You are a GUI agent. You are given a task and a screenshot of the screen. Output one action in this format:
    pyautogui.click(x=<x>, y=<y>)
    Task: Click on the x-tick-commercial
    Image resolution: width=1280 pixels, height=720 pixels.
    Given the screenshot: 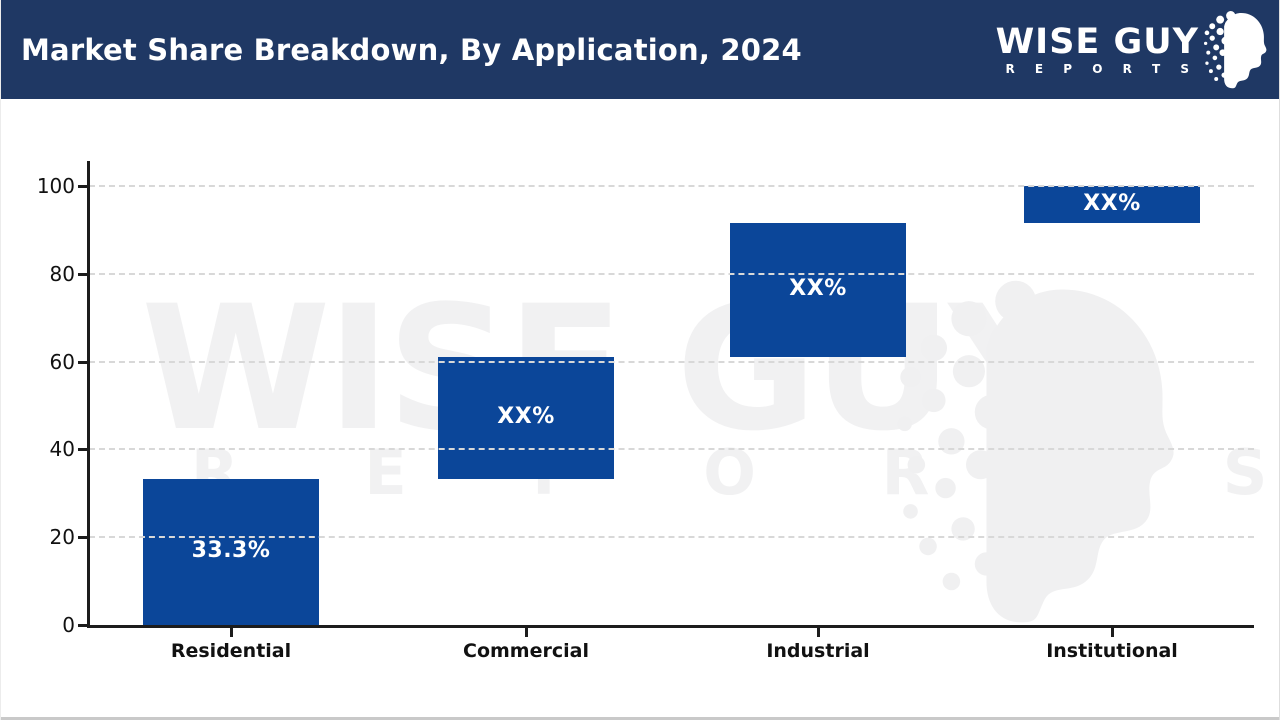 What is the action you would take?
    pyautogui.click(x=526, y=632)
    